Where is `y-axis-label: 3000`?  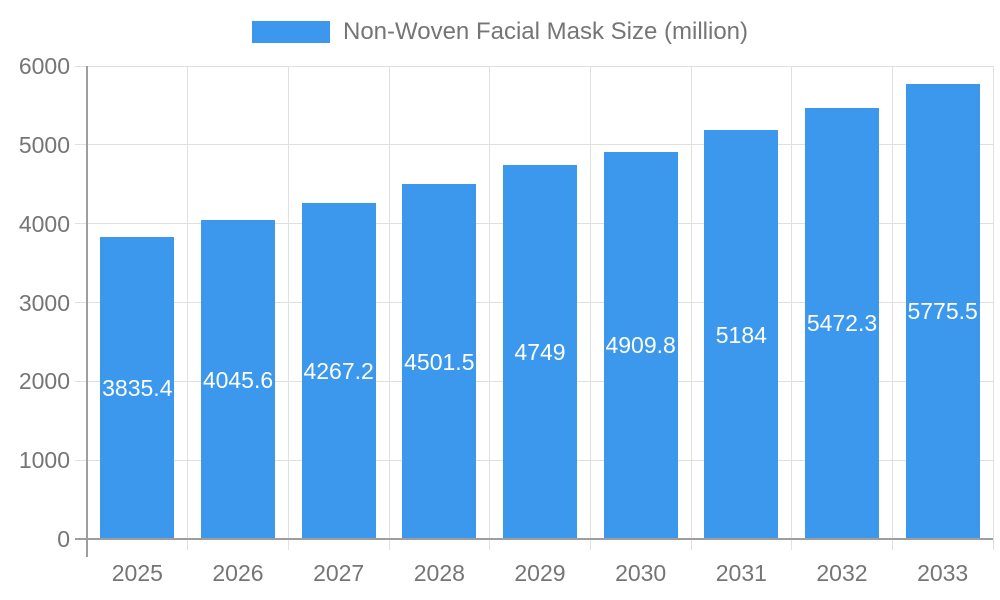 y-axis-label: 3000 is located at coordinates (44, 302).